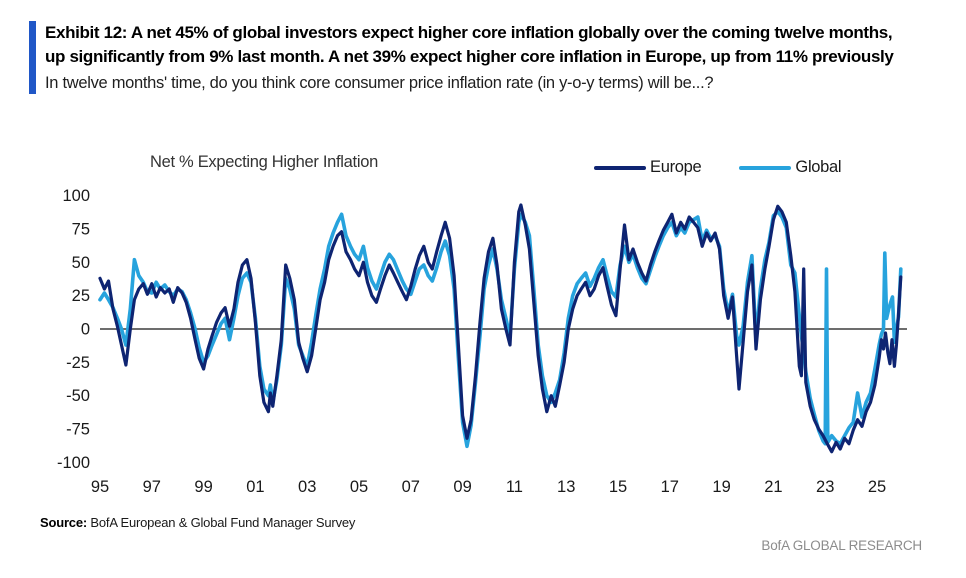  I want to click on x-axis-tick-label: 01, so click(255, 487).